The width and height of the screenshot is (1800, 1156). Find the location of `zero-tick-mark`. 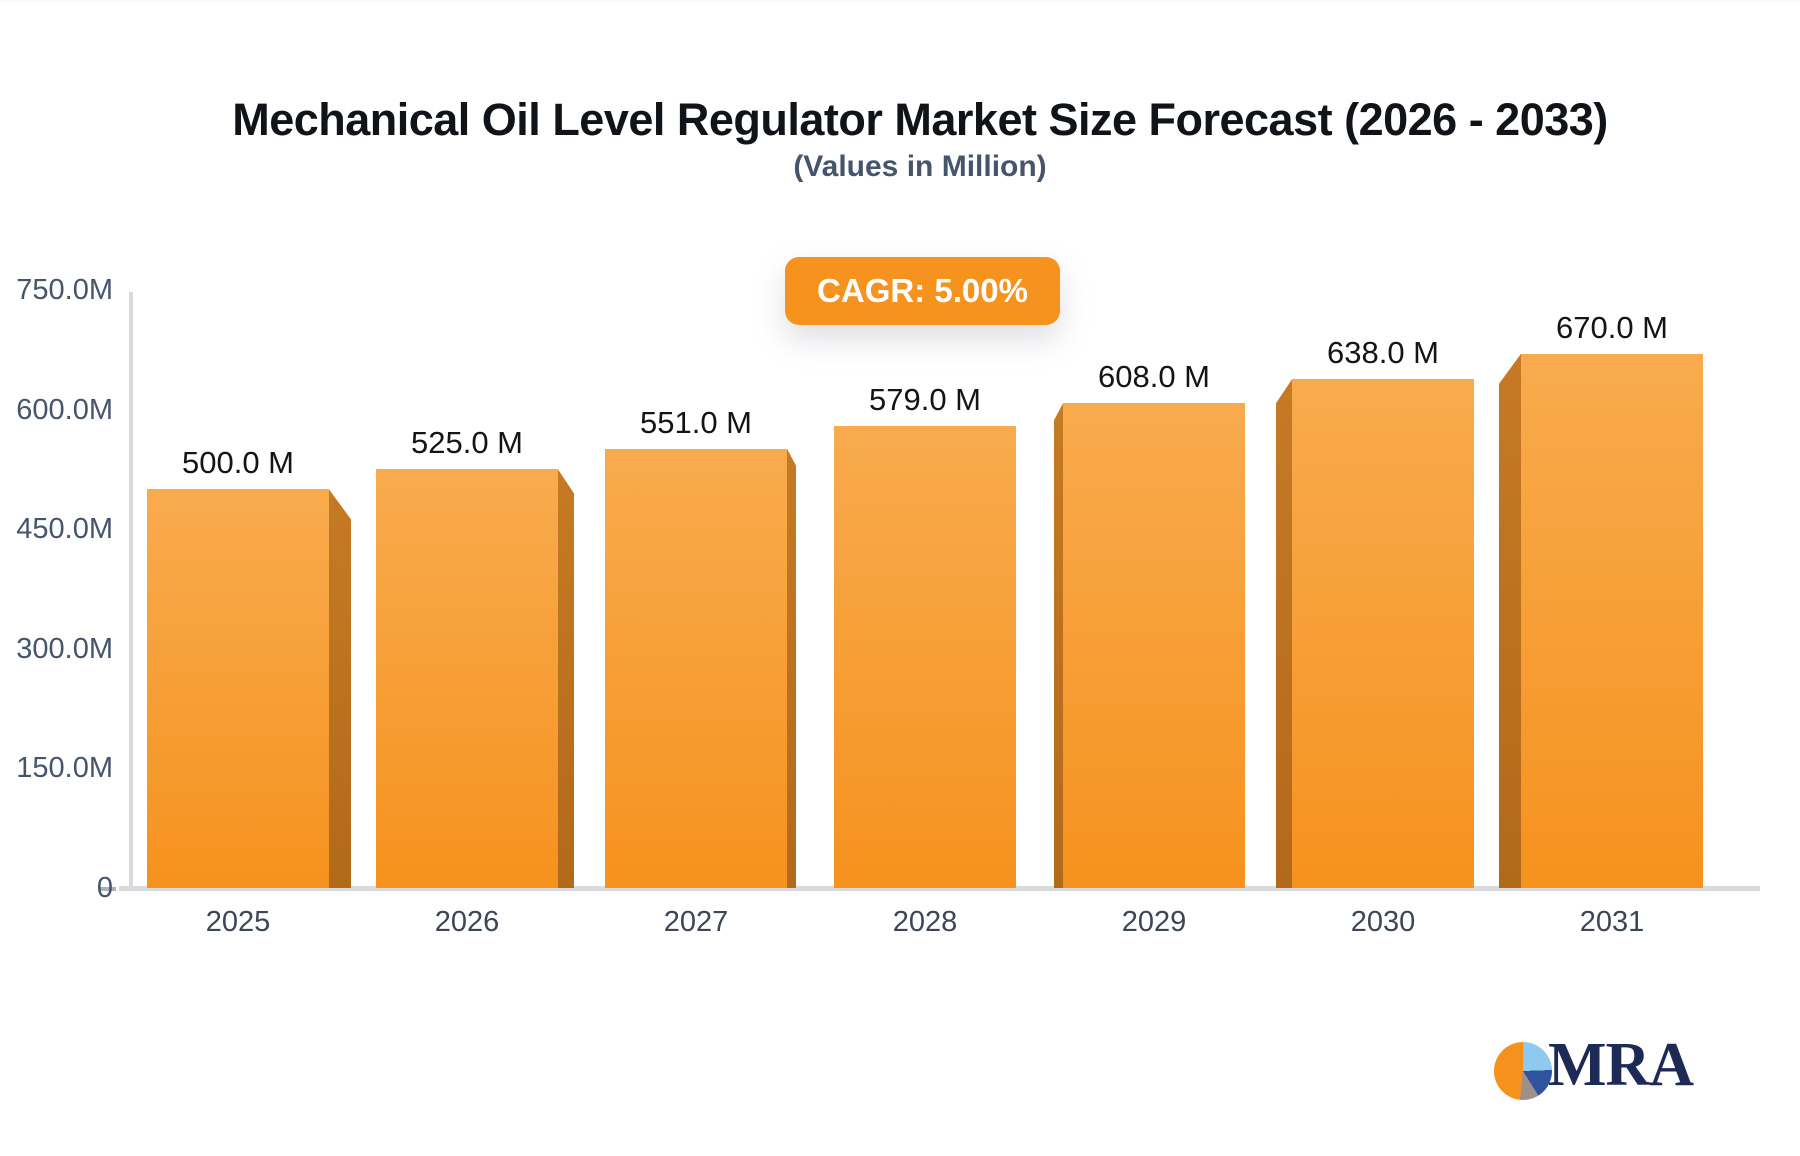

zero-tick-mark is located at coordinates (108, 889).